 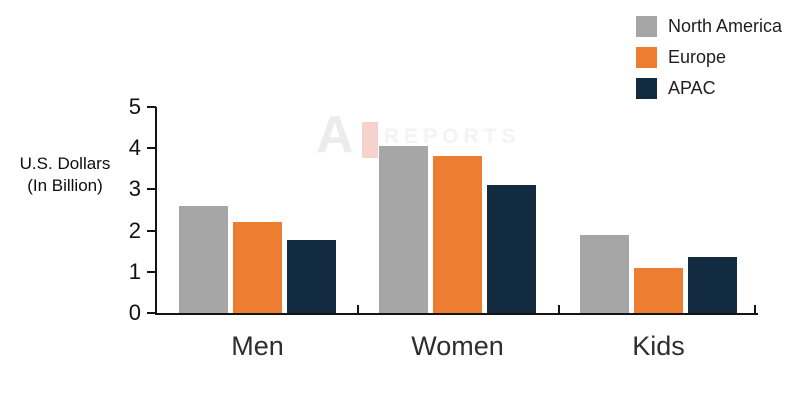 I want to click on y-tick-label-0: 0, so click(x=134, y=312).